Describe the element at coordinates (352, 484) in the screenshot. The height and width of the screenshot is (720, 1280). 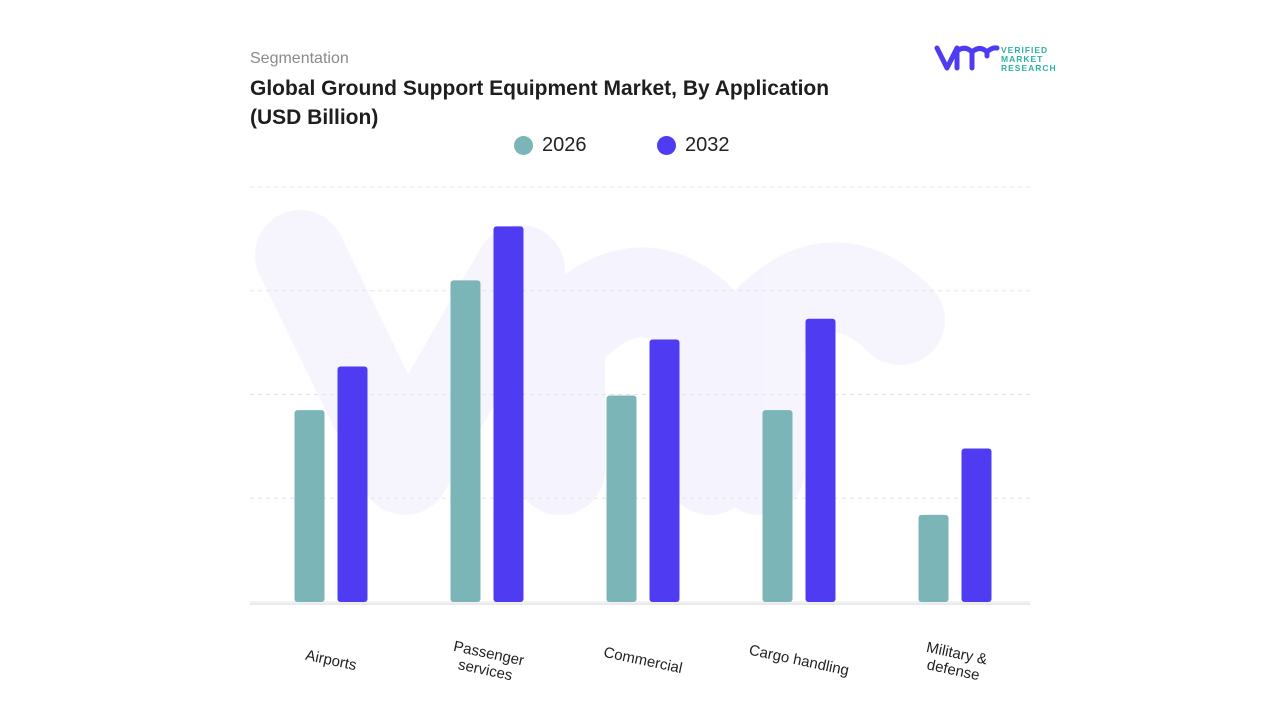
I see `bar-2032-airports` at that location.